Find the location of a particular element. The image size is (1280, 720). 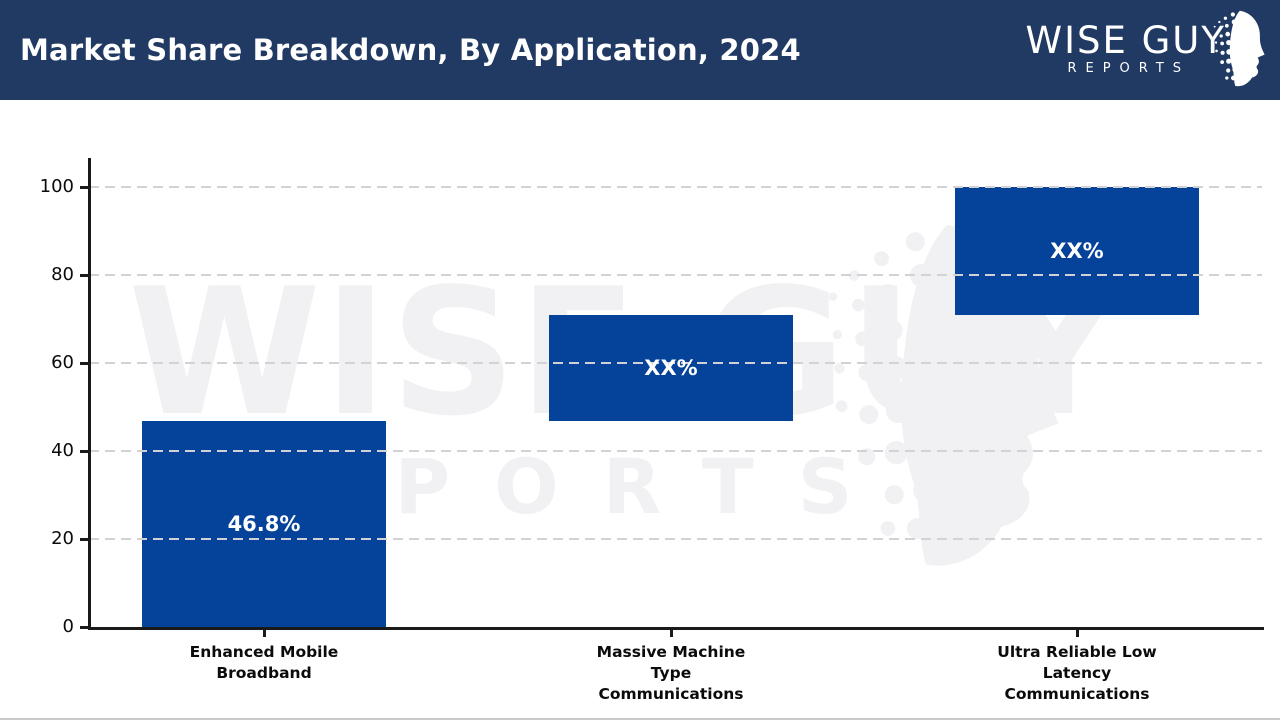

category-label: Massive Machine Type Communications is located at coordinates (671, 673).